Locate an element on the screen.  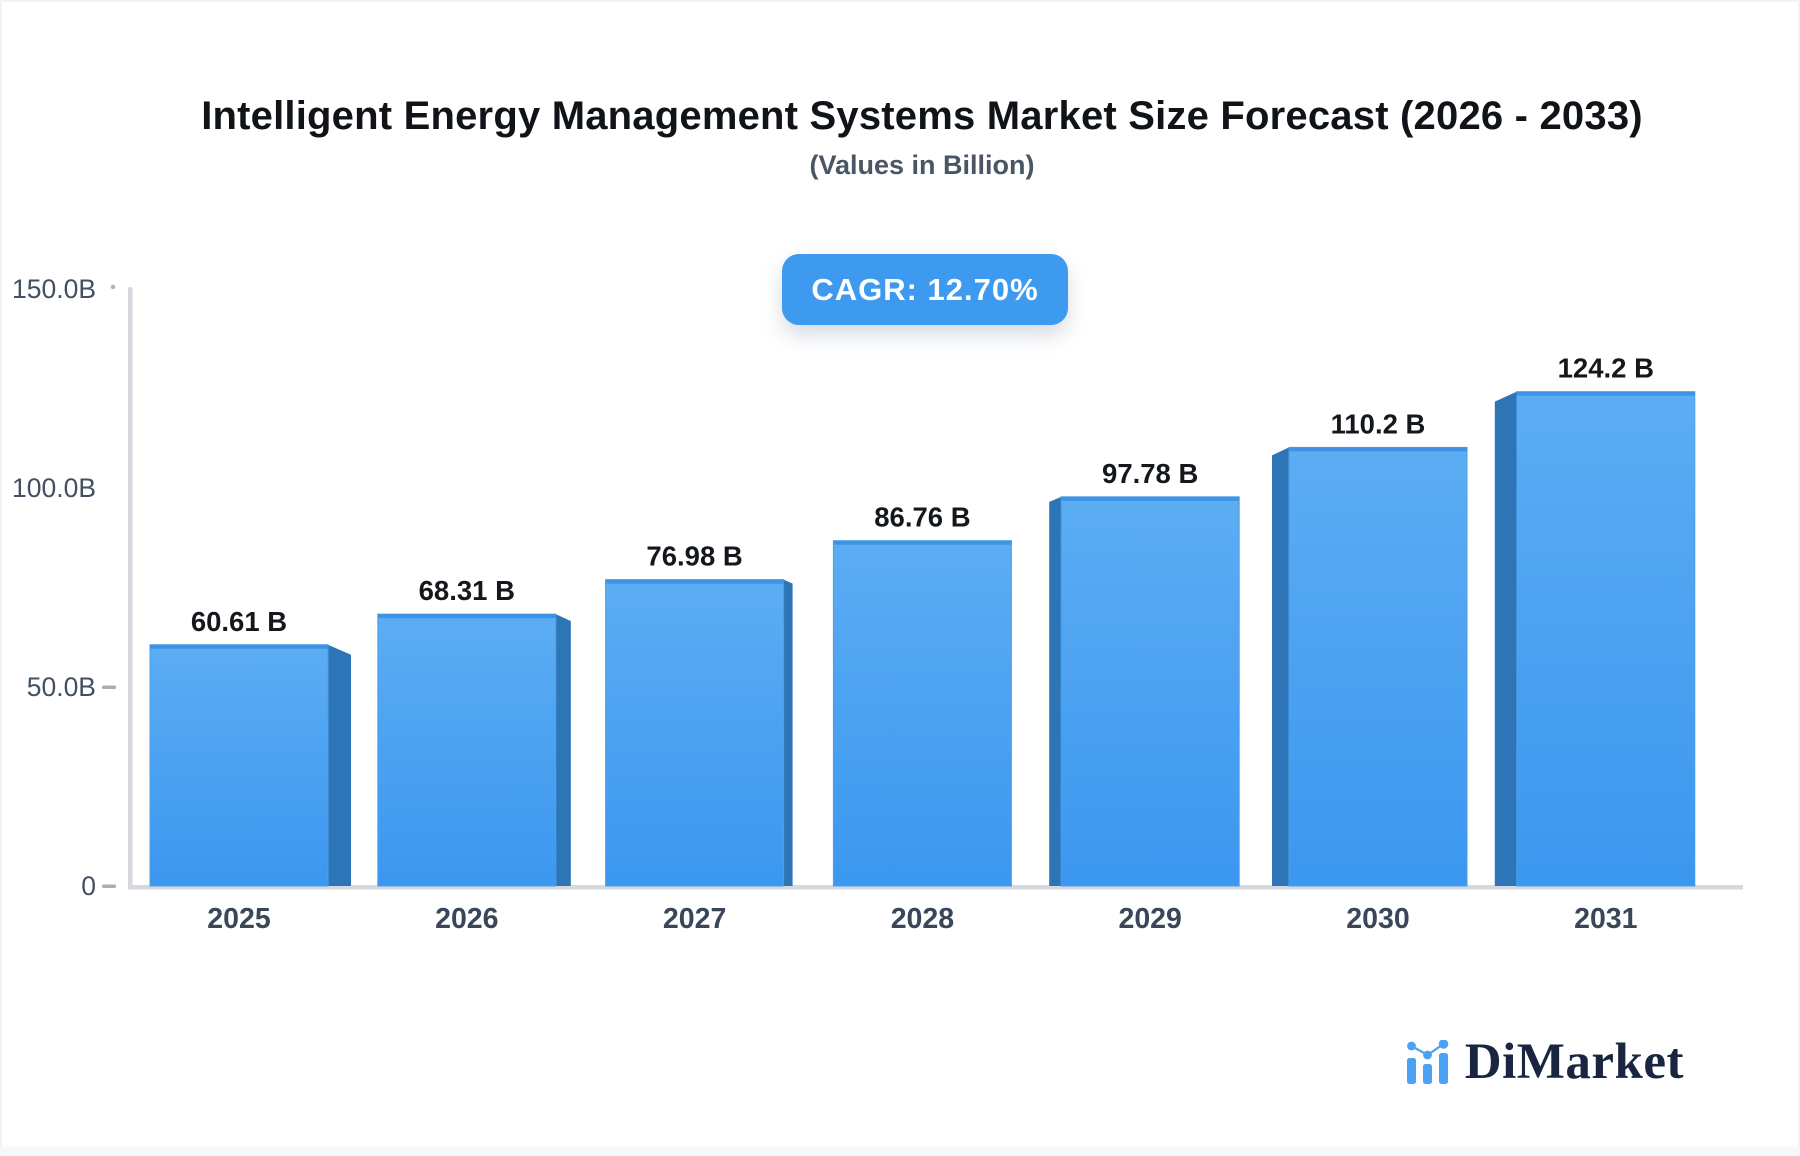
x-tick-label-2031: 2031 is located at coordinates (1606, 919).